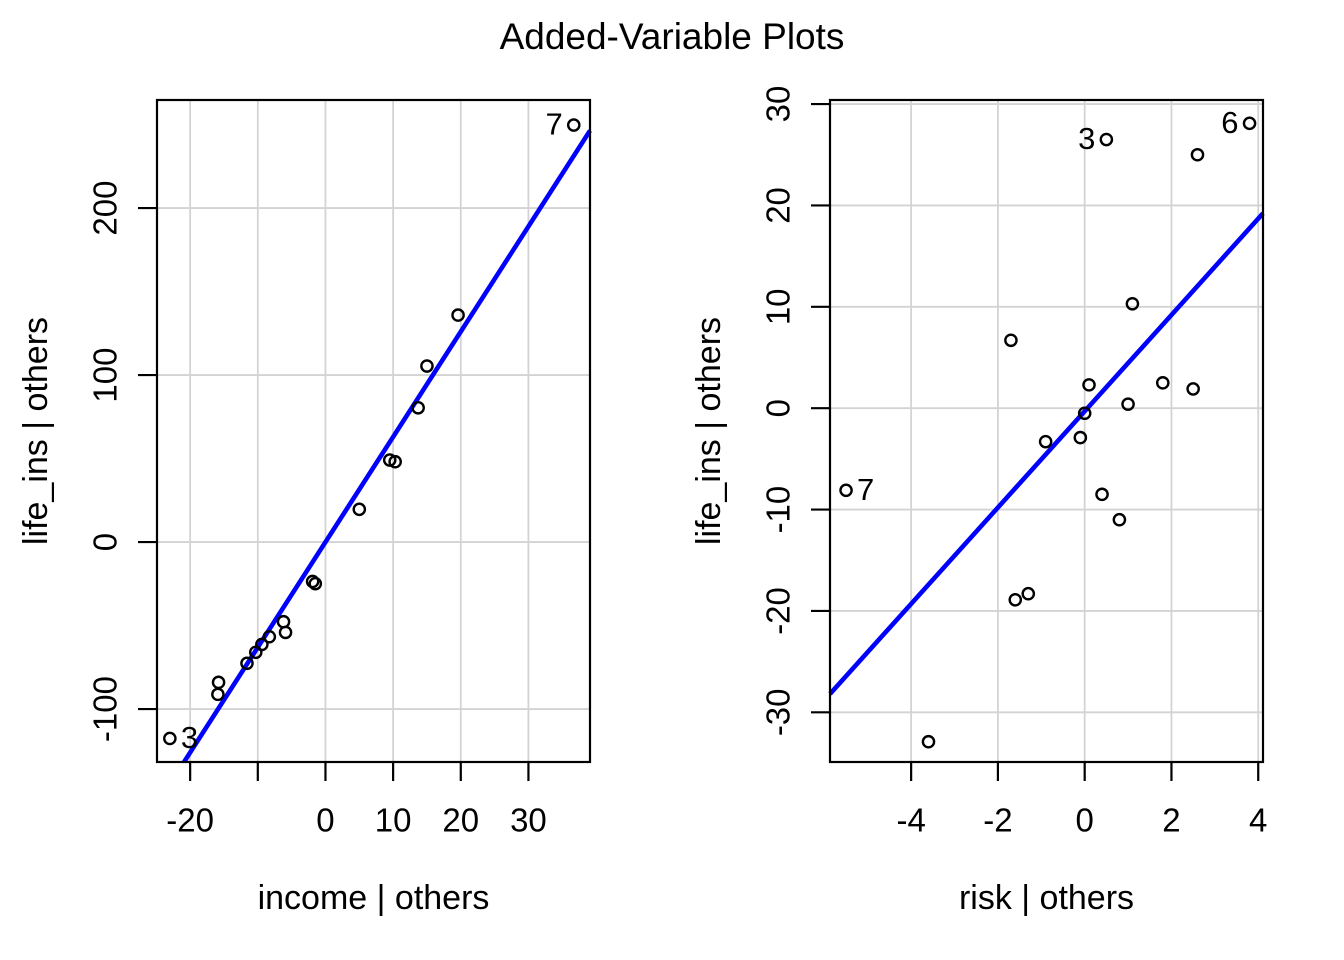  I want to click on x-tick-label: 2, so click(1171, 820).